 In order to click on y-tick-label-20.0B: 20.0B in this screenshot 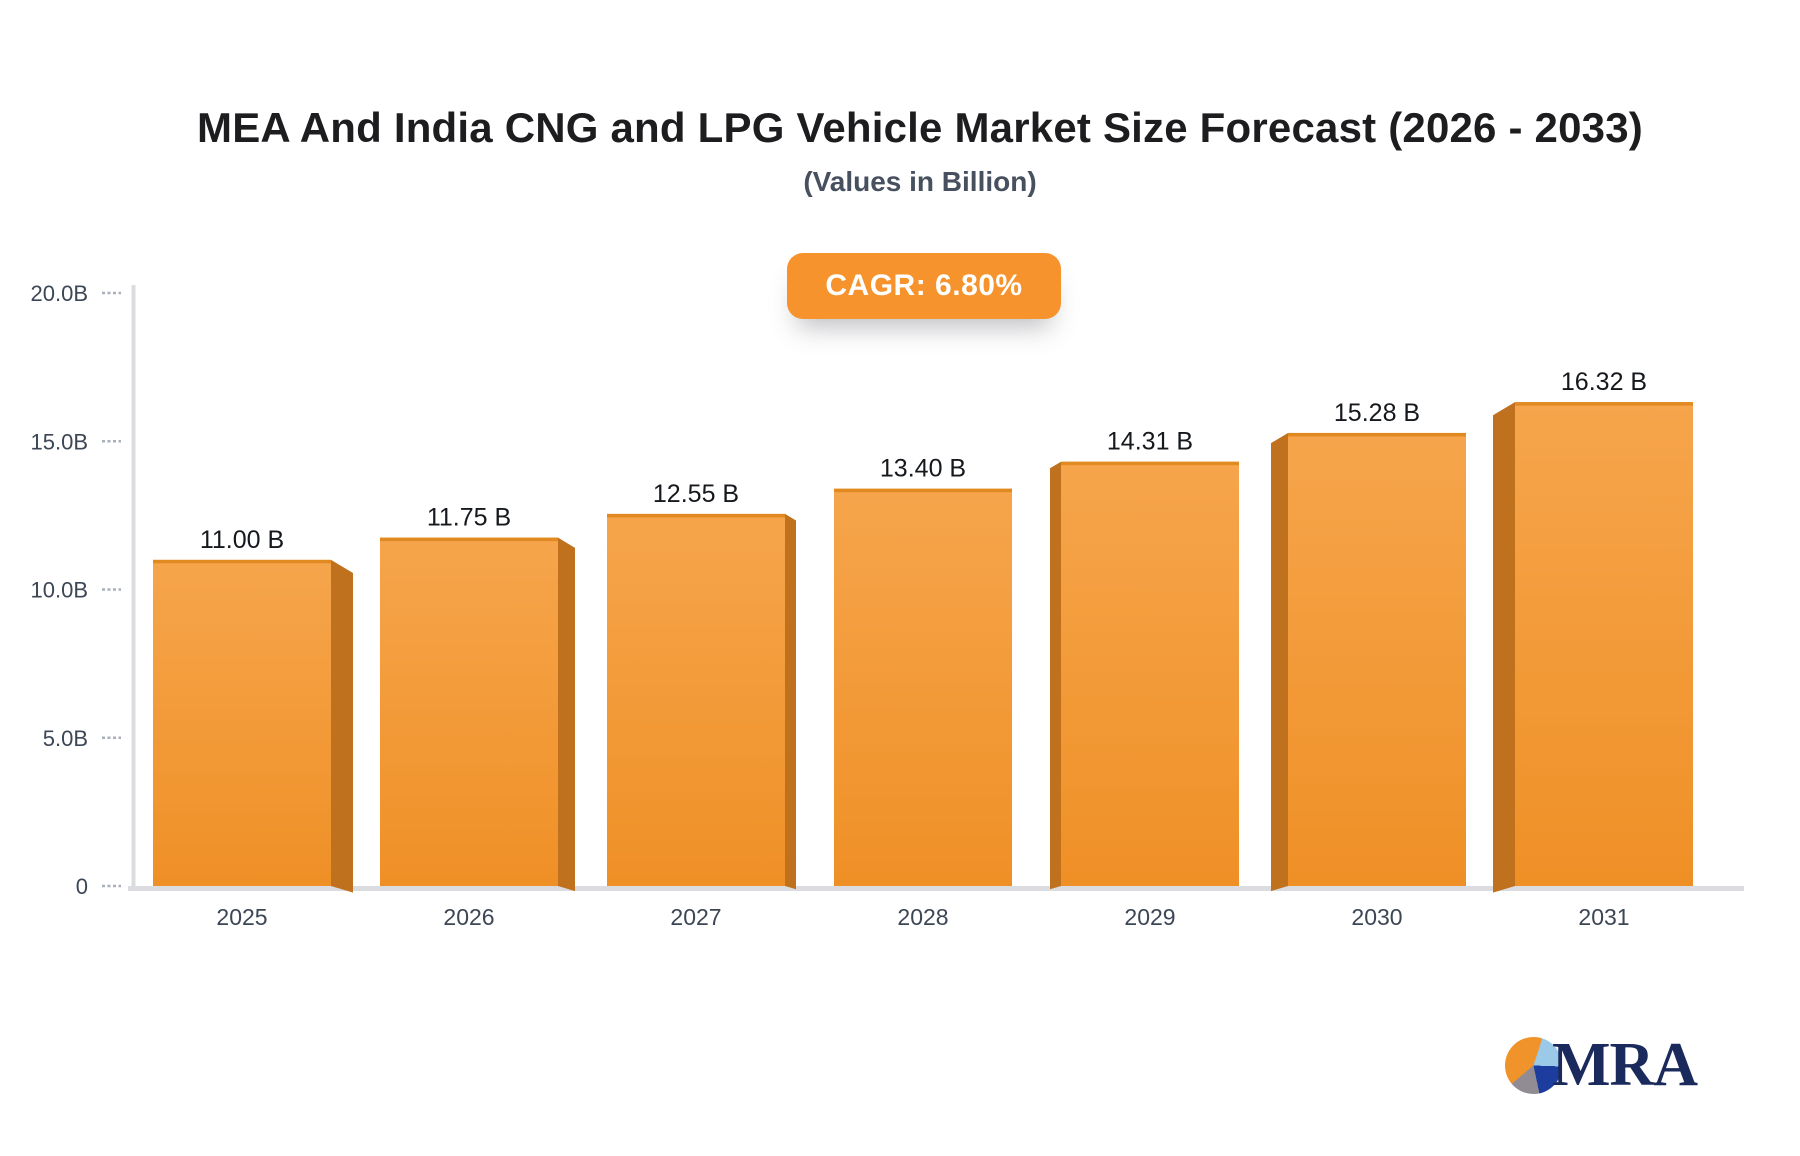, I will do `click(60, 293)`.